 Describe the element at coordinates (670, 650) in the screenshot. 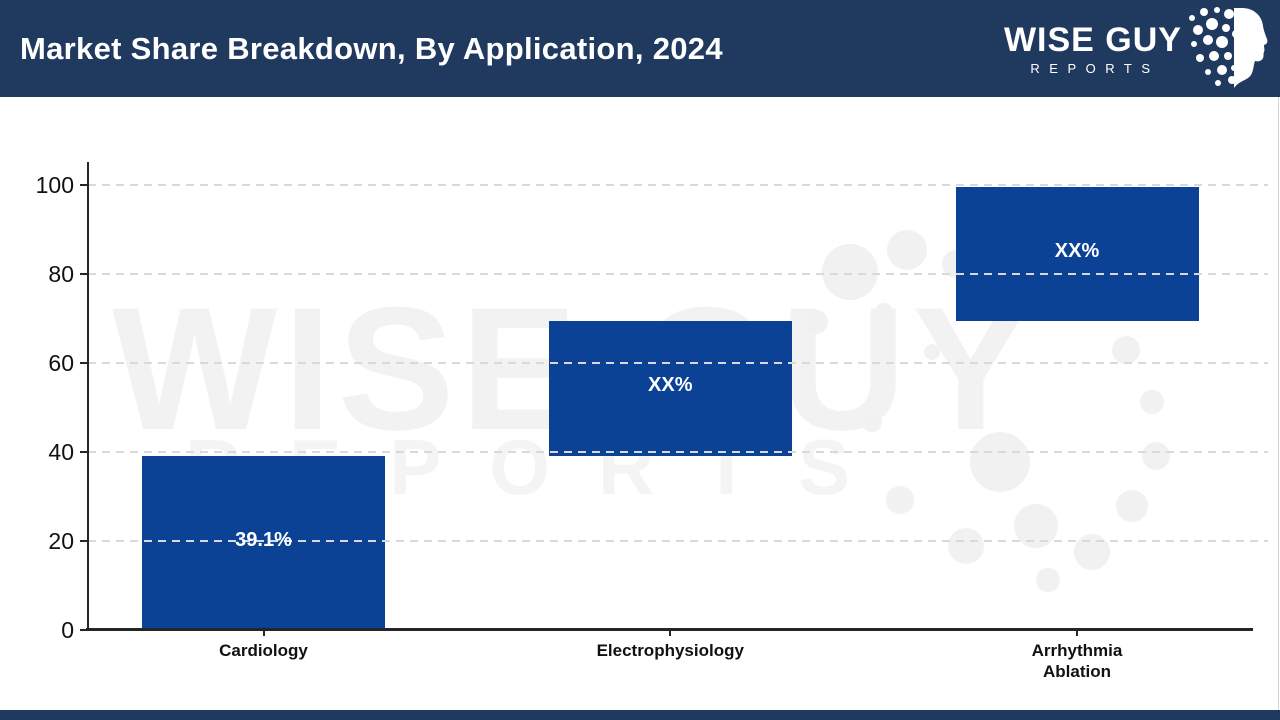

I see `category-label-electrophysiology: Electrophysiology` at that location.